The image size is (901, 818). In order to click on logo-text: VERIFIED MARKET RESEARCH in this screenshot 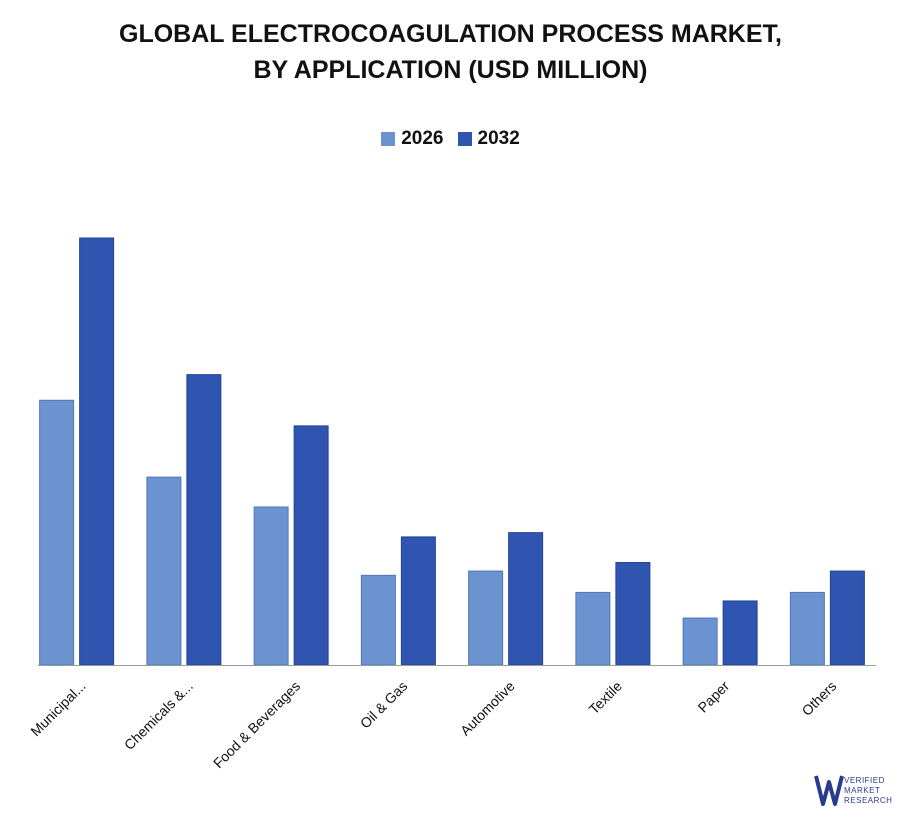, I will do `click(868, 791)`.